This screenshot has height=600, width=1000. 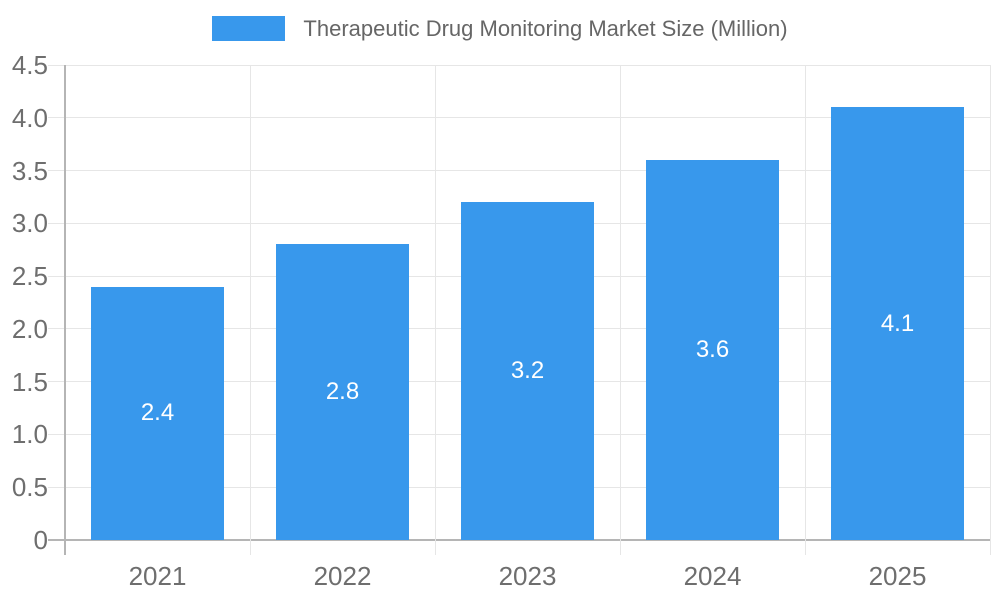 I want to click on x-axis-line, so click(x=527, y=540).